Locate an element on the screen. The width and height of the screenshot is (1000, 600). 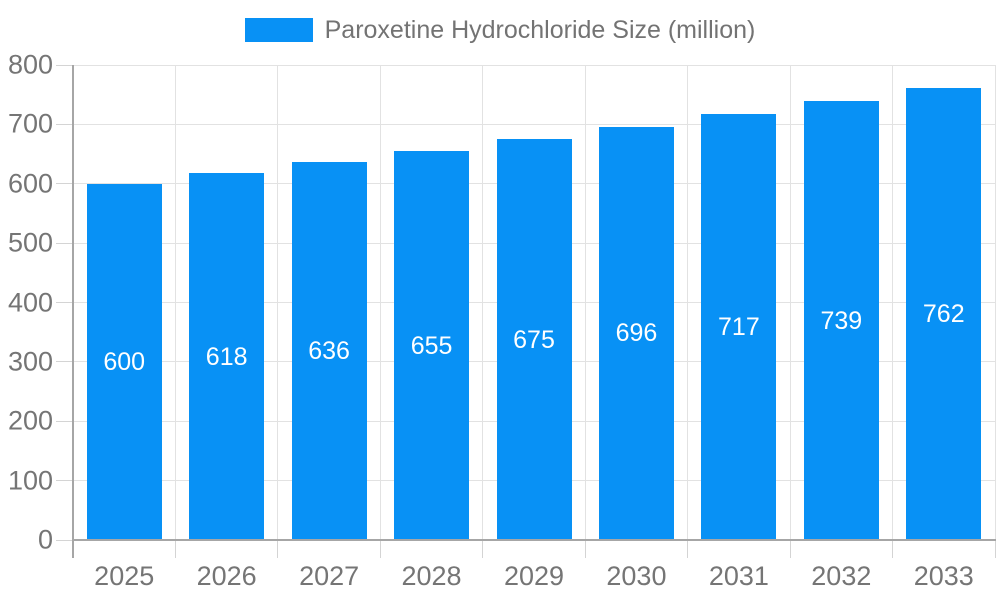
bar-2026 is located at coordinates (227, 356).